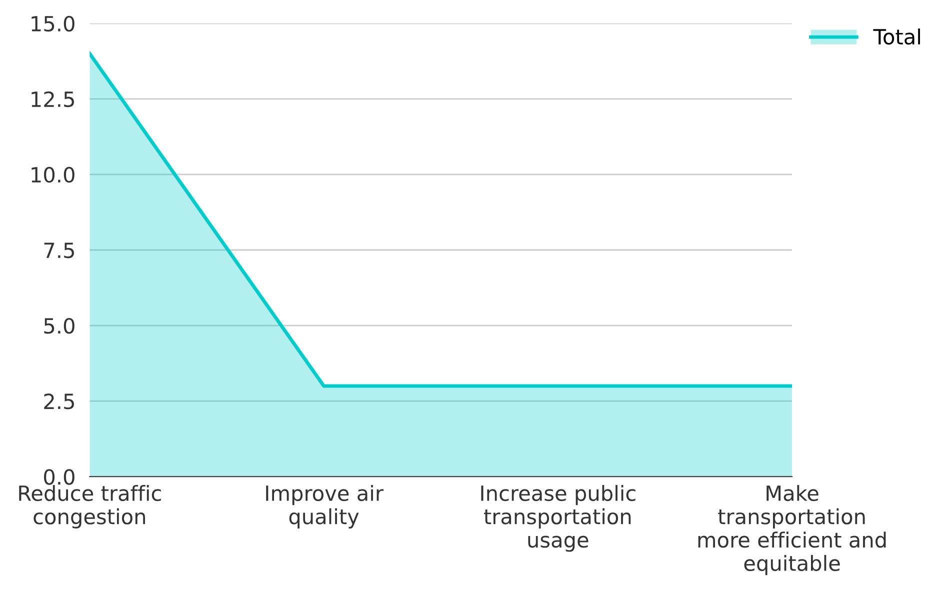  What do you see at coordinates (558, 518) in the screenshot?
I see `x-tick-label: Increase public transportation usage` at bounding box center [558, 518].